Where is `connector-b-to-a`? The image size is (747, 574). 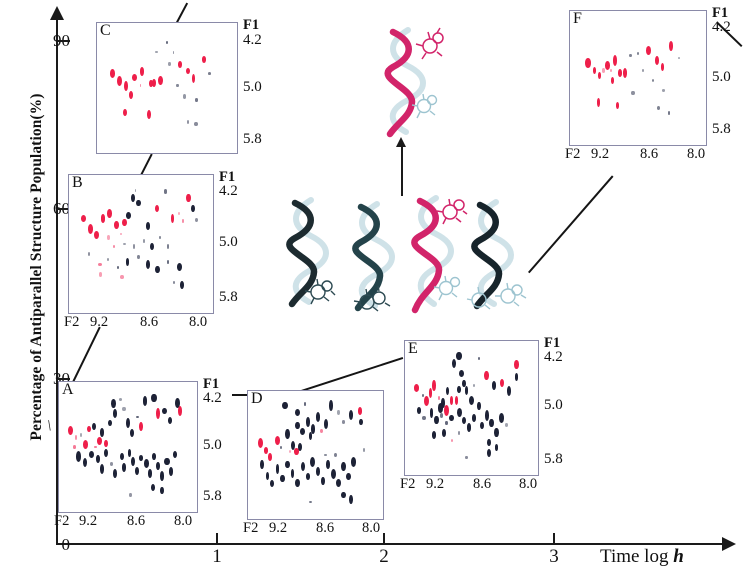
connector-b-to-a is located at coordinates (85, 356).